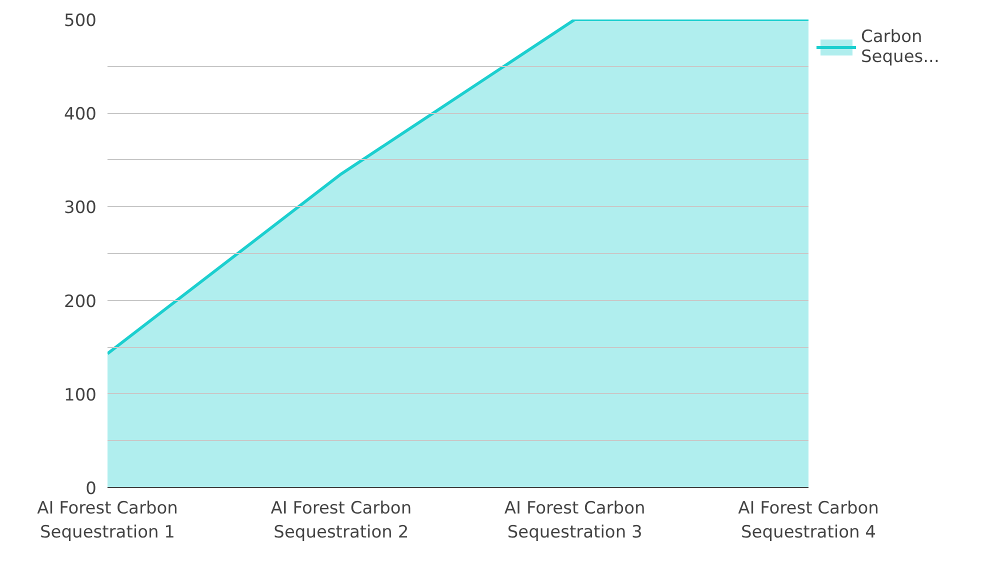 The image size is (999, 561). Describe the element at coordinates (80, 21) in the screenshot. I see `y-tick-label: 500` at that location.